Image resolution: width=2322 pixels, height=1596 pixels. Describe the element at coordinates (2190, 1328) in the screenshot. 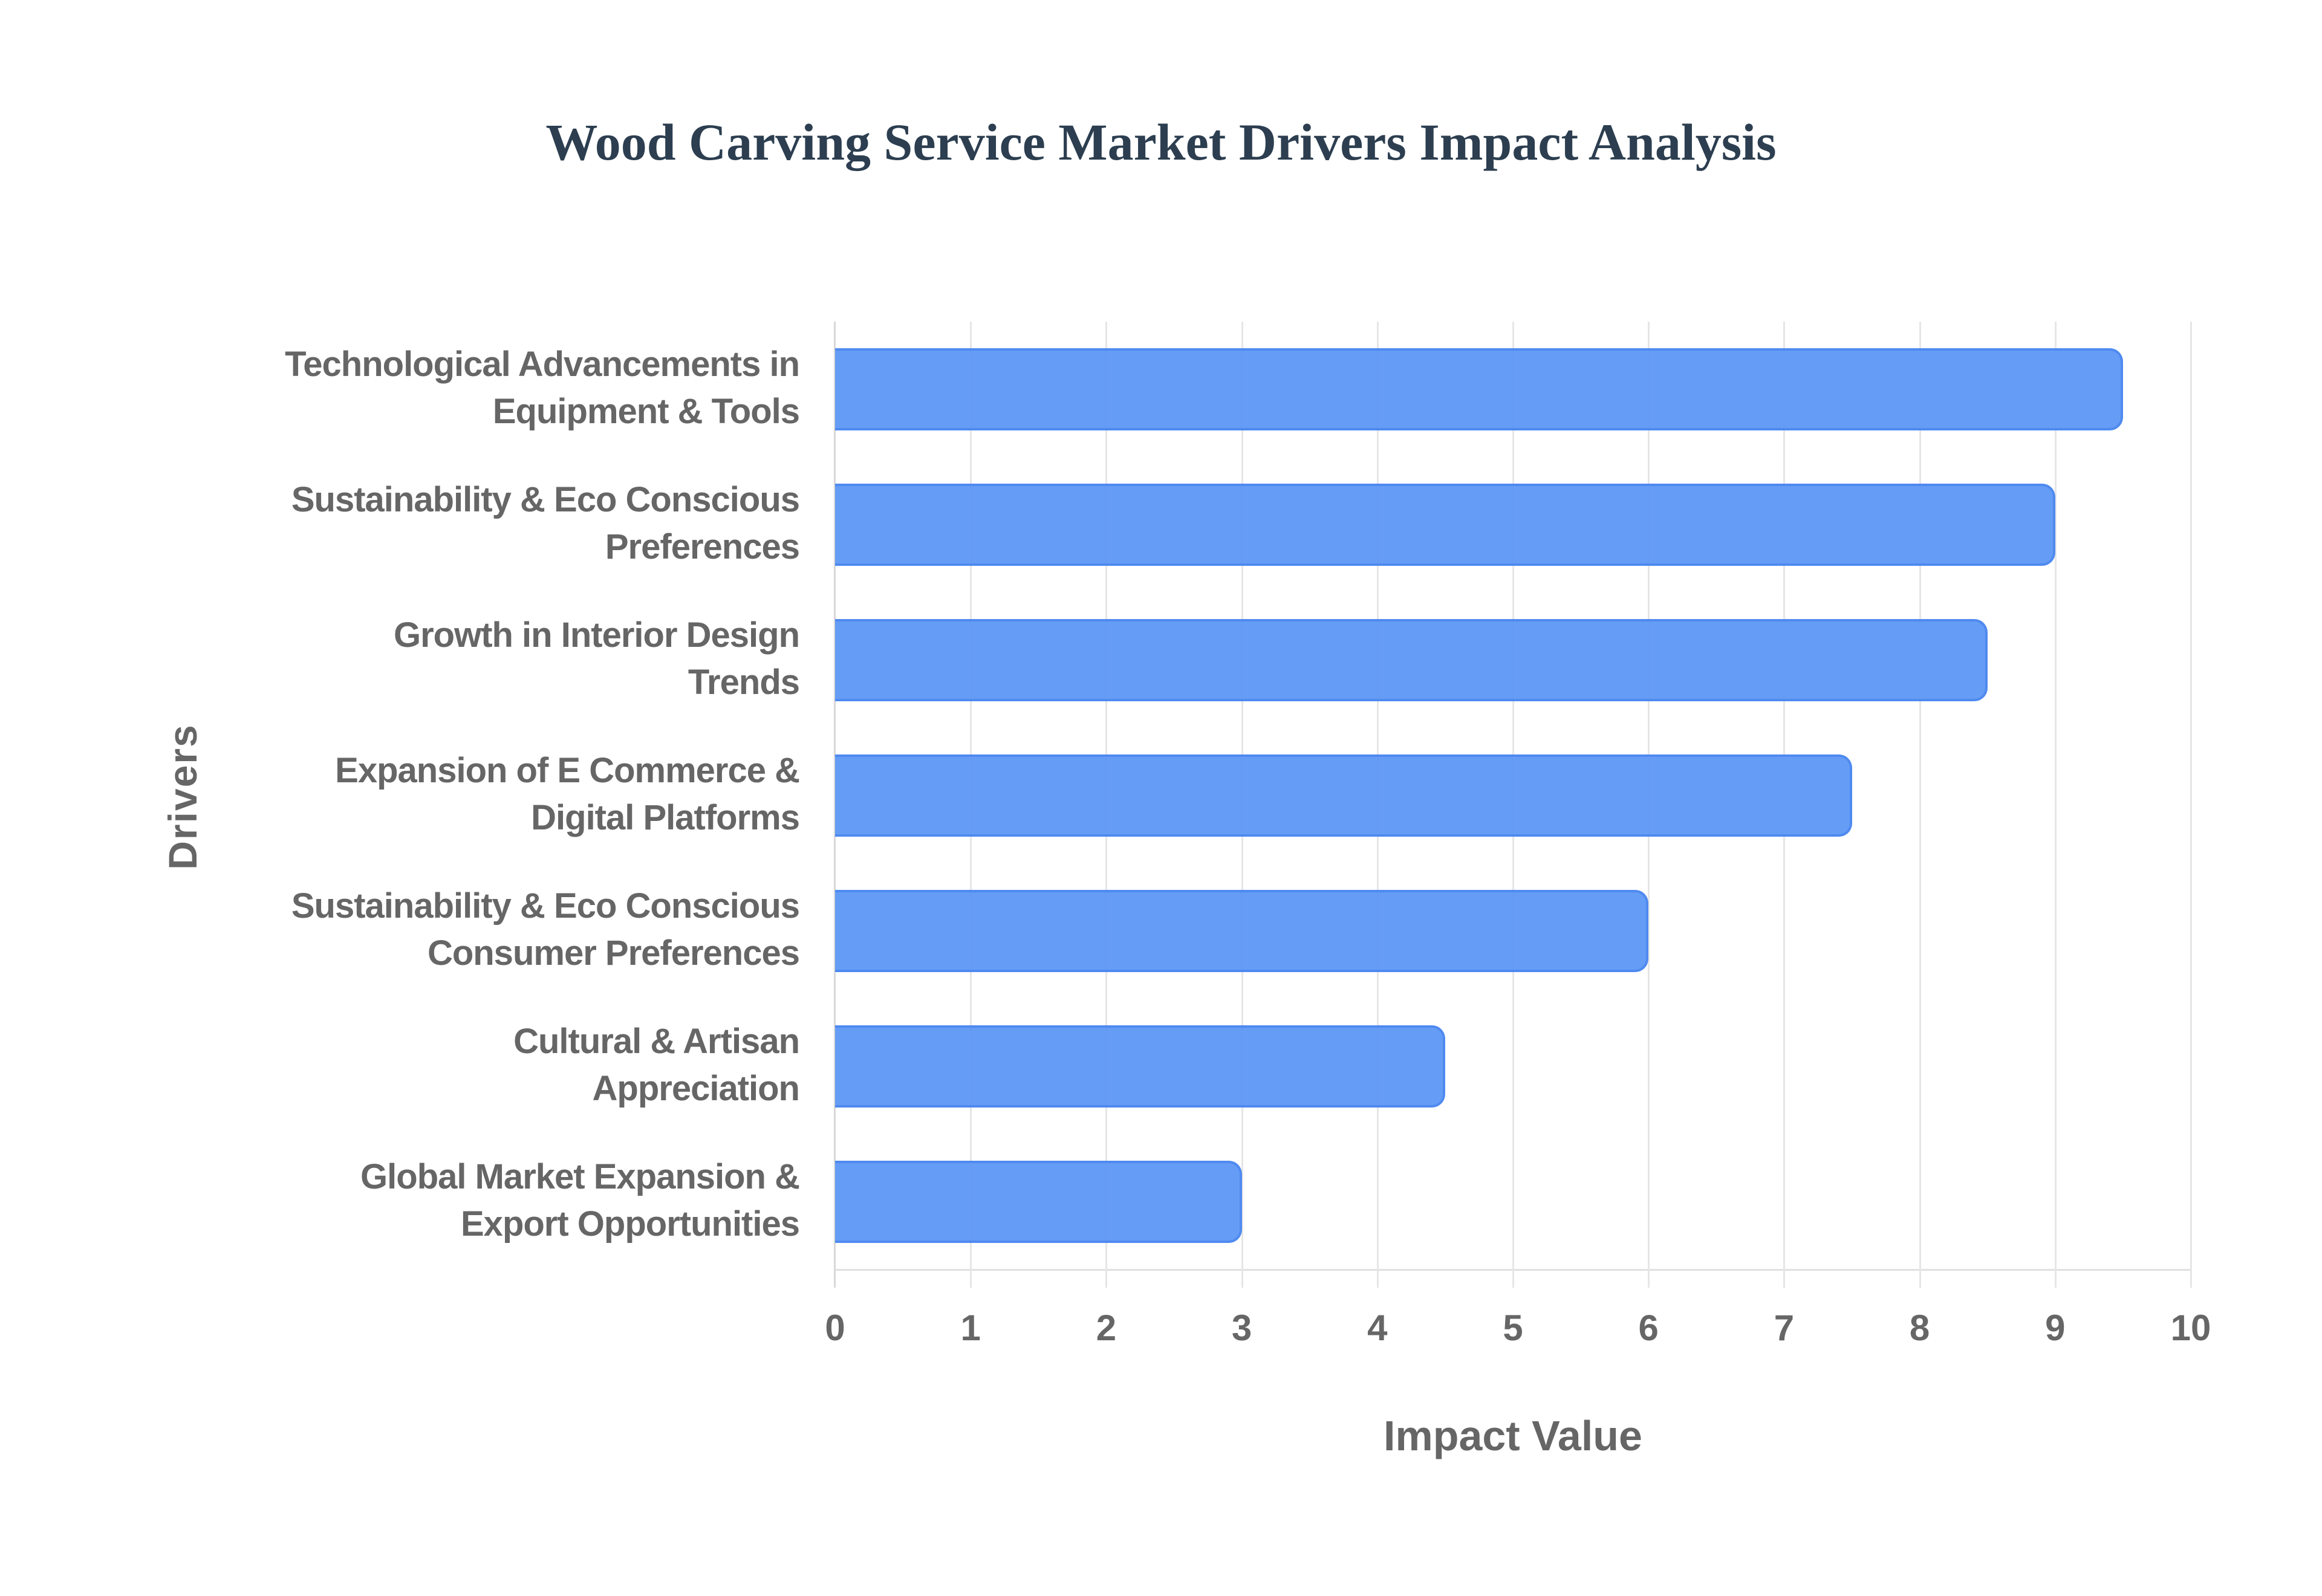

I see `x-tick-label: 10` at that location.